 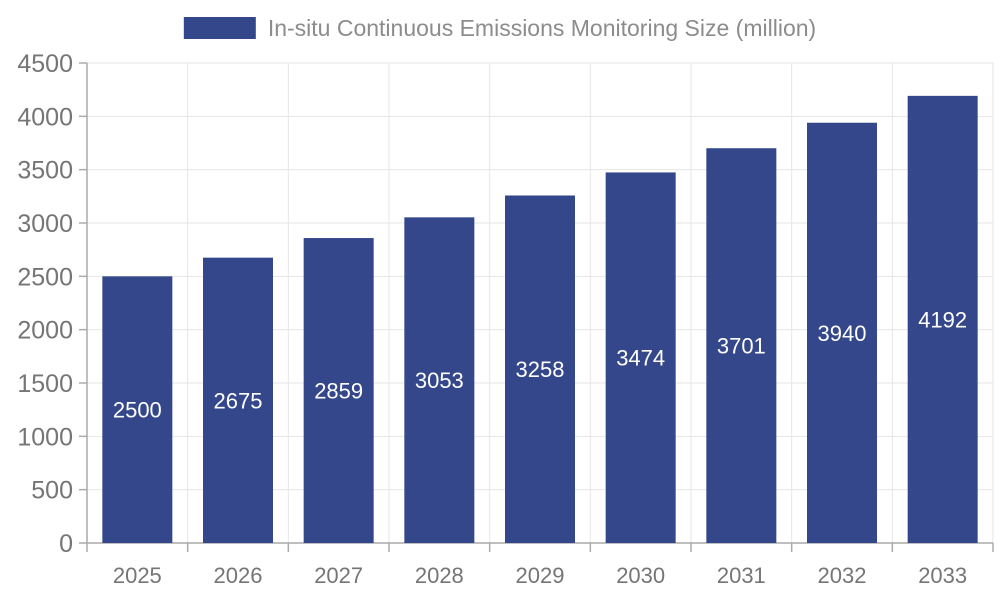 I want to click on bar-value-label: 3701, so click(x=741, y=346).